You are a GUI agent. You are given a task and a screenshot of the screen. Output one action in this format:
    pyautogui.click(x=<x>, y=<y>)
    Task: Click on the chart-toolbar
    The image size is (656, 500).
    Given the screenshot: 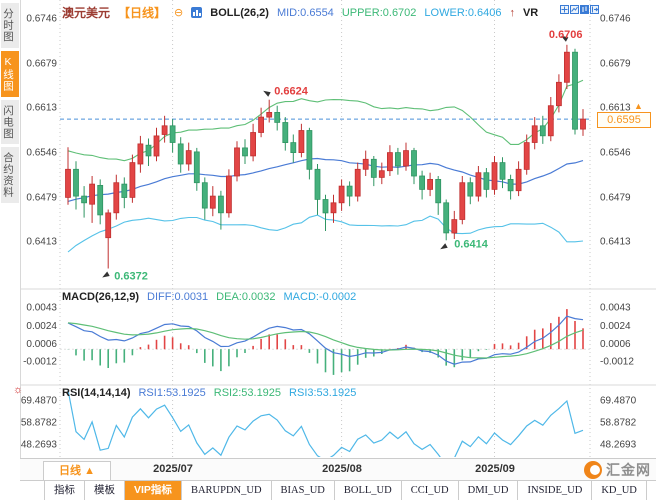 What is the action you would take?
    pyautogui.click(x=579, y=9)
    